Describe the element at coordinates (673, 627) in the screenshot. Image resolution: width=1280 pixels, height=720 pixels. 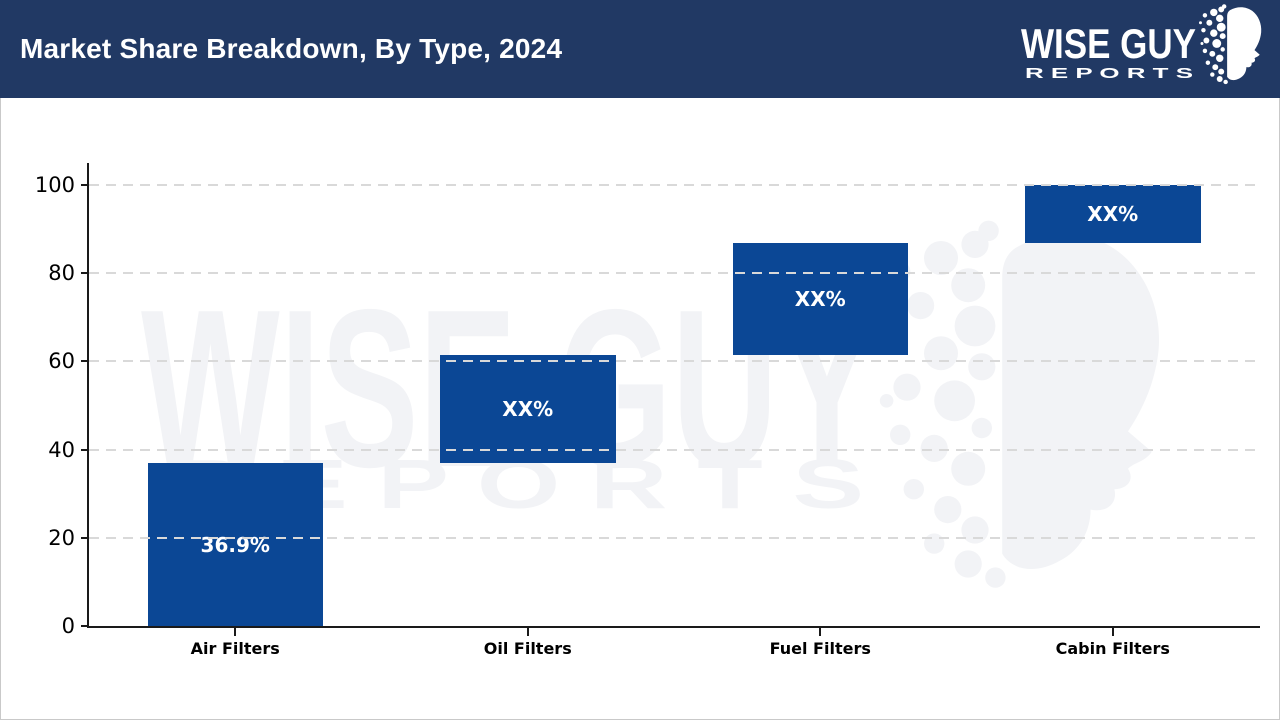
I see `x-axis-line` at that location.